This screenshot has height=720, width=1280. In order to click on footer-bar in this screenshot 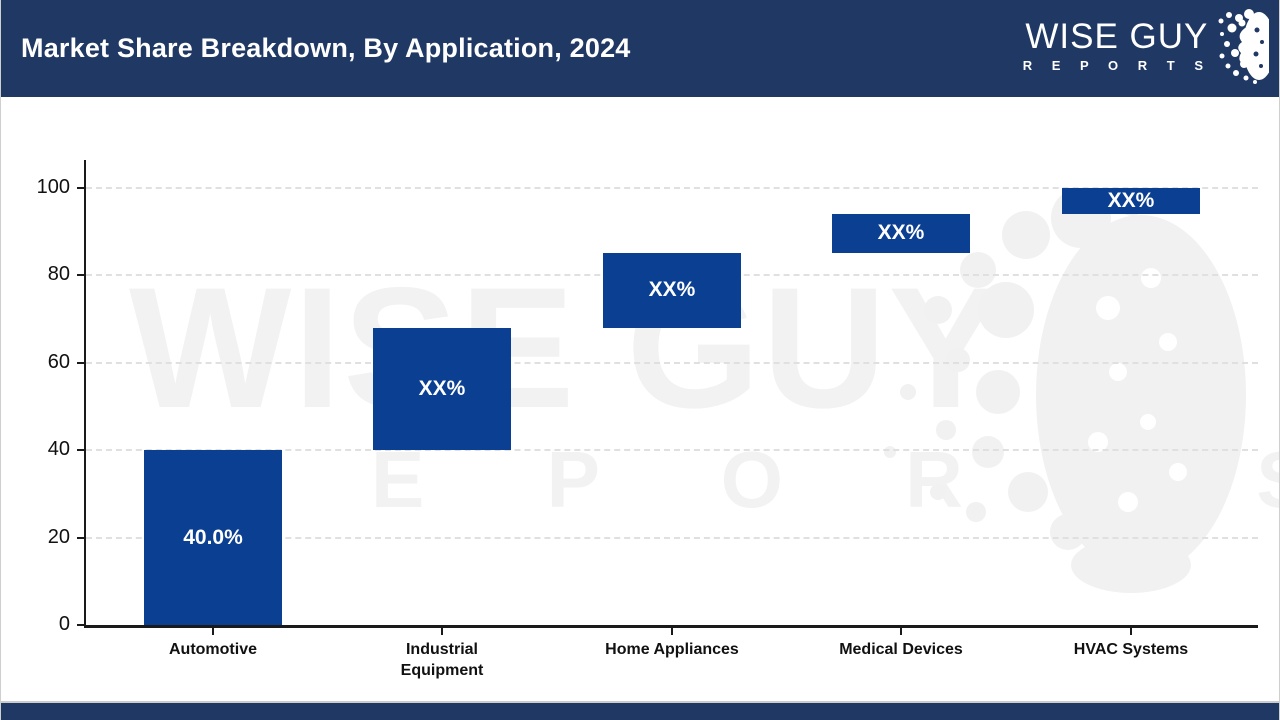, I will do `click(640, 710)`.